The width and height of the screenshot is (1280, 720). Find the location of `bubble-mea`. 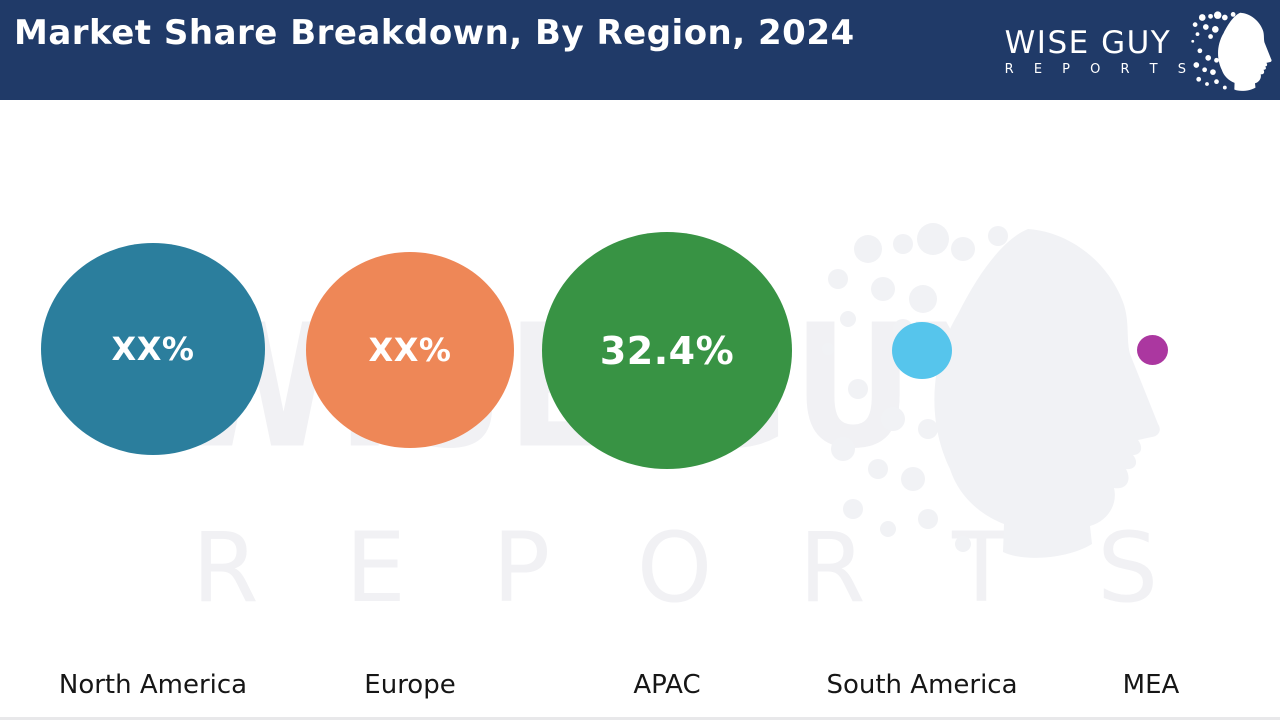

bubble-mea is located at coordinates (1152, 350).